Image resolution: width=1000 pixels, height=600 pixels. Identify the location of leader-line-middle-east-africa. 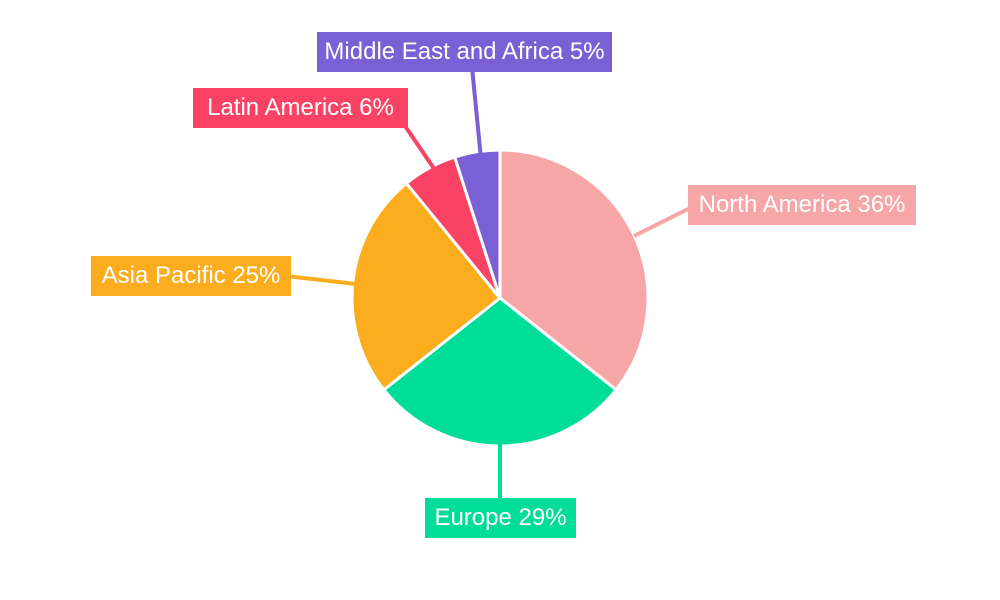
(476, 113).